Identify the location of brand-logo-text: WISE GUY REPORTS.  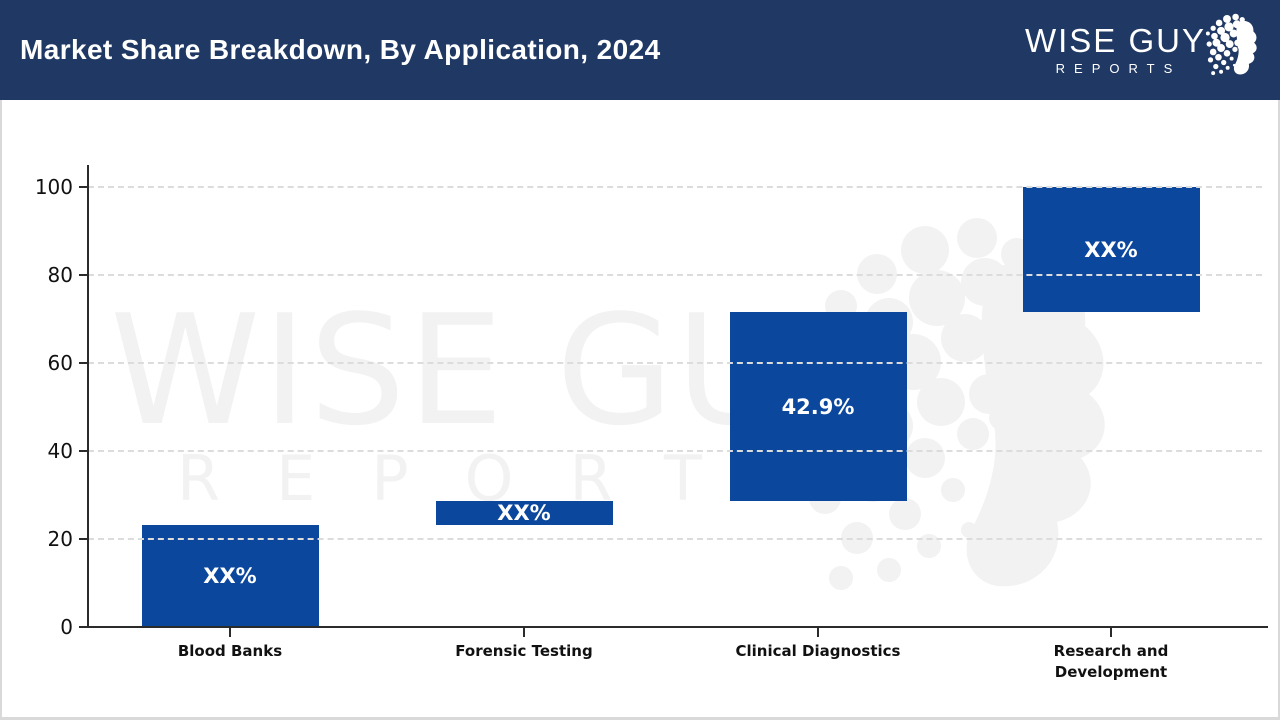
(1115, 50).